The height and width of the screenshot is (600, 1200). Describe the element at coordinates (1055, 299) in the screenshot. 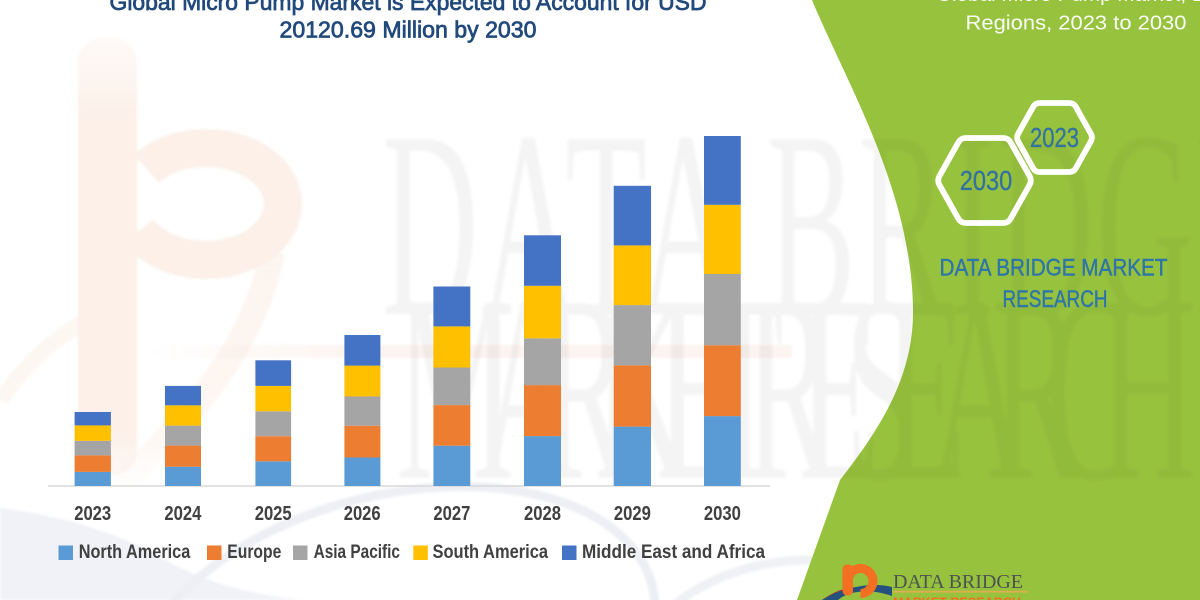

I see `svg-text: RESEARCH` at that location.